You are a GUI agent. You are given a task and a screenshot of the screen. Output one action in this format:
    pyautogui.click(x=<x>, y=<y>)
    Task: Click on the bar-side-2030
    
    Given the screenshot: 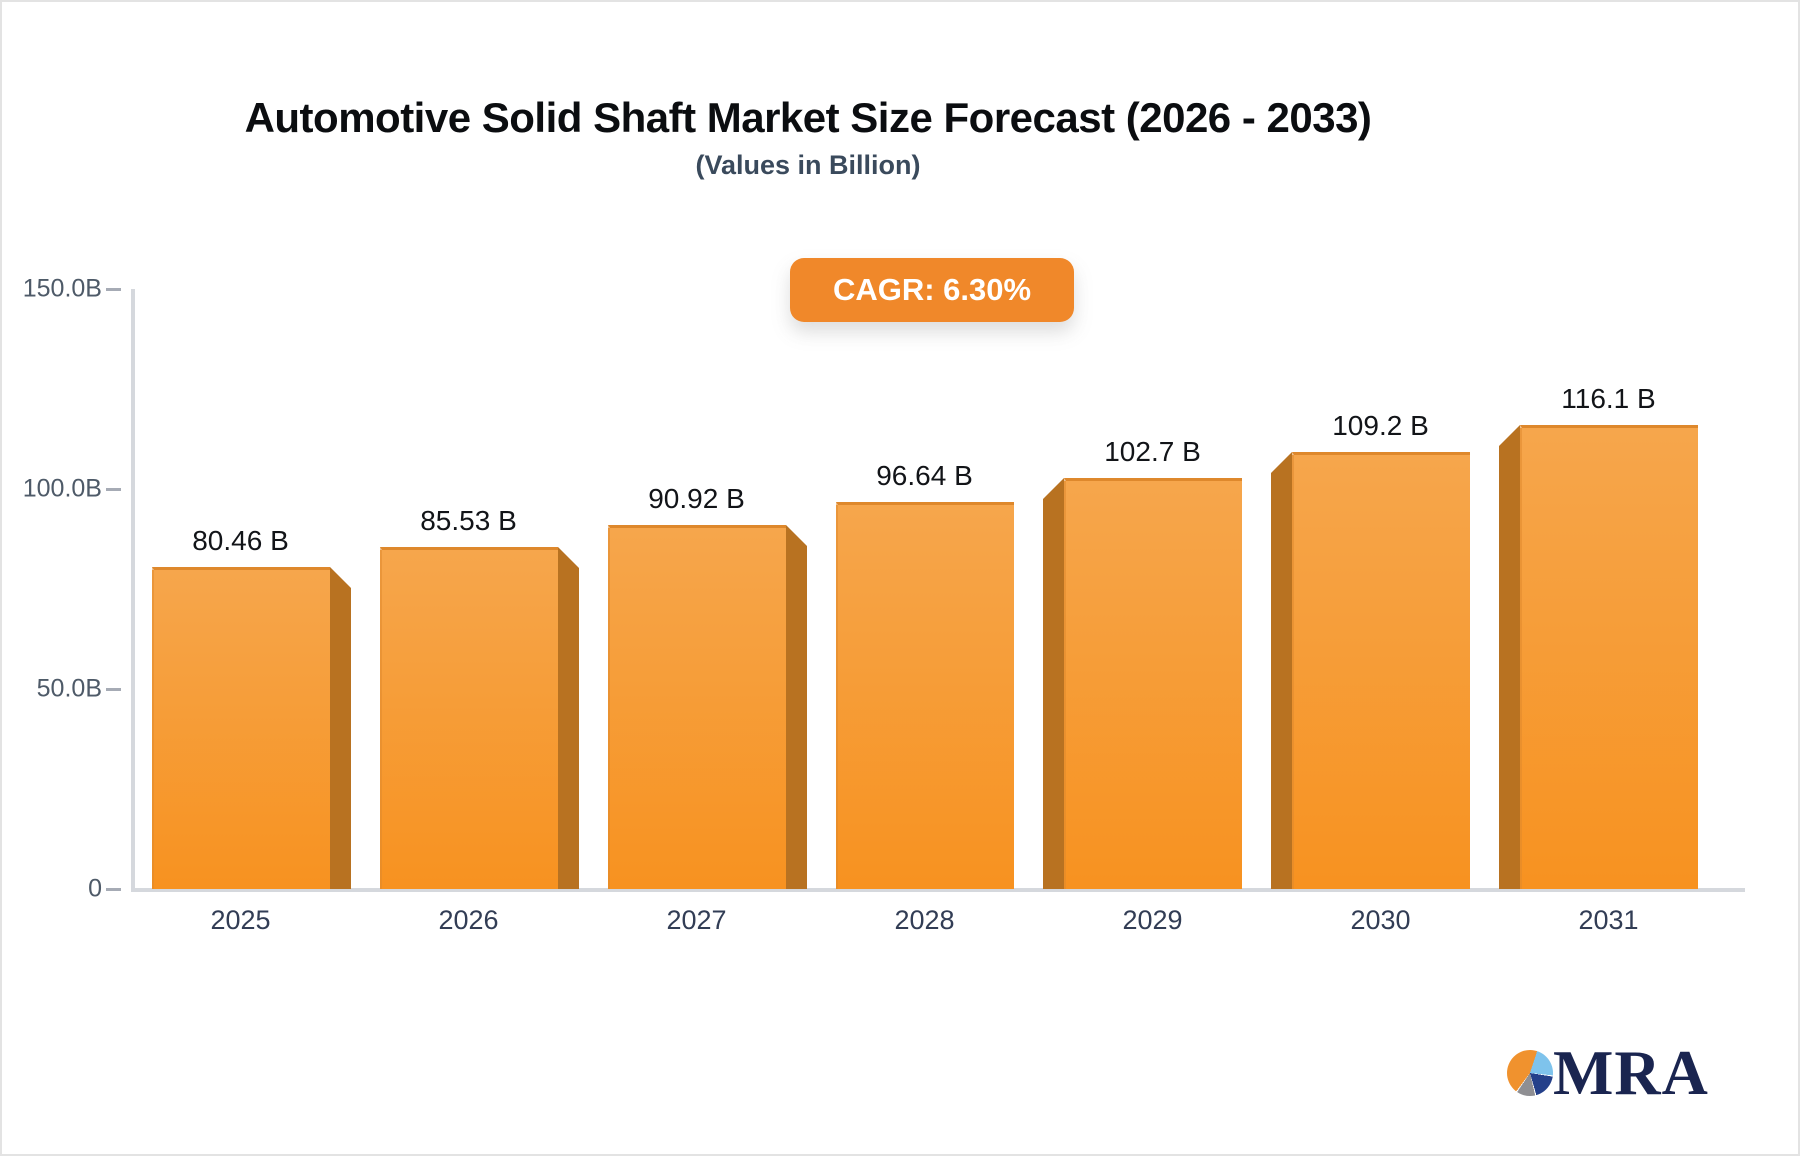 What is the action you would take?
    pyautogui.click(x=1281, y=670)
    